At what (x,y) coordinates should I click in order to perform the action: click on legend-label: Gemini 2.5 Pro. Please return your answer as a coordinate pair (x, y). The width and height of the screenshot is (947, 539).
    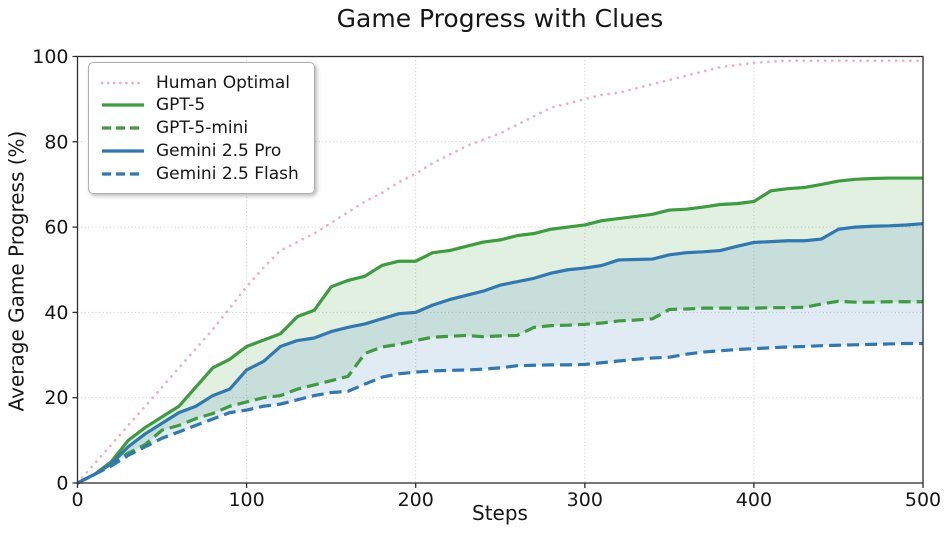
    Looking at the image, I should click on (219, 150).